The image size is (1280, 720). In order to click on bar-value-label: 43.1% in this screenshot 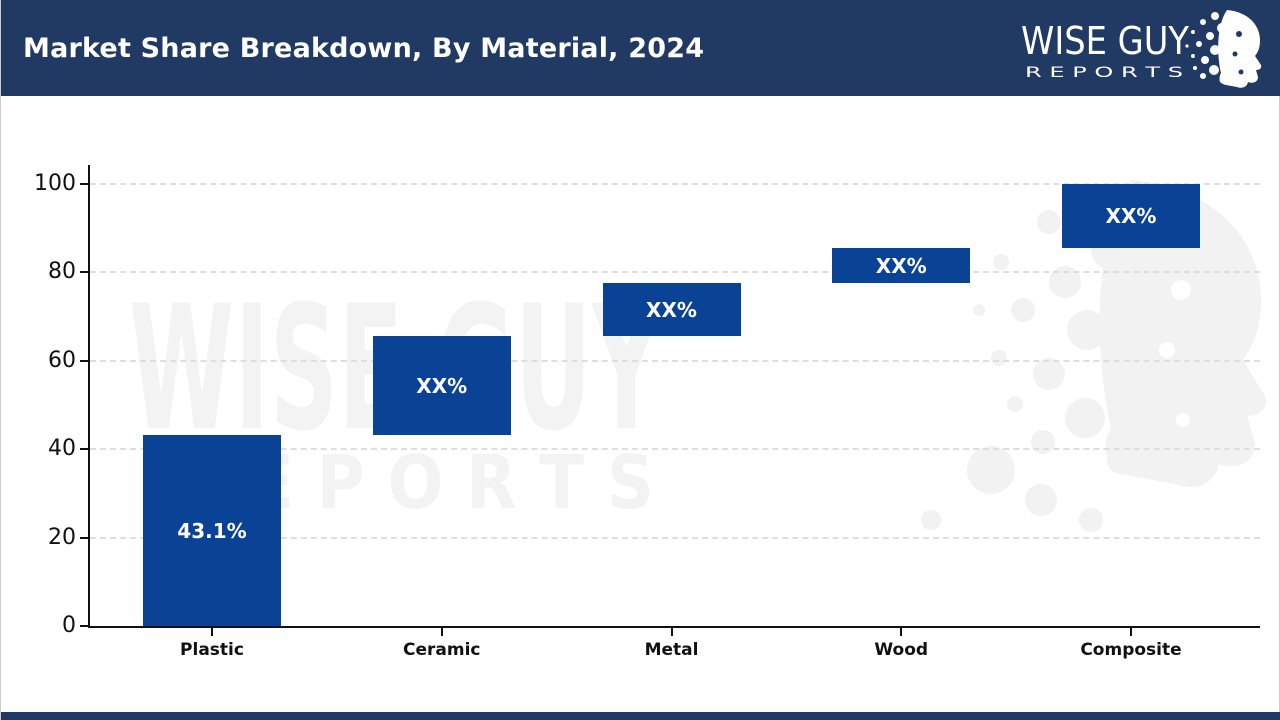, I will do `click(212, 530)`.